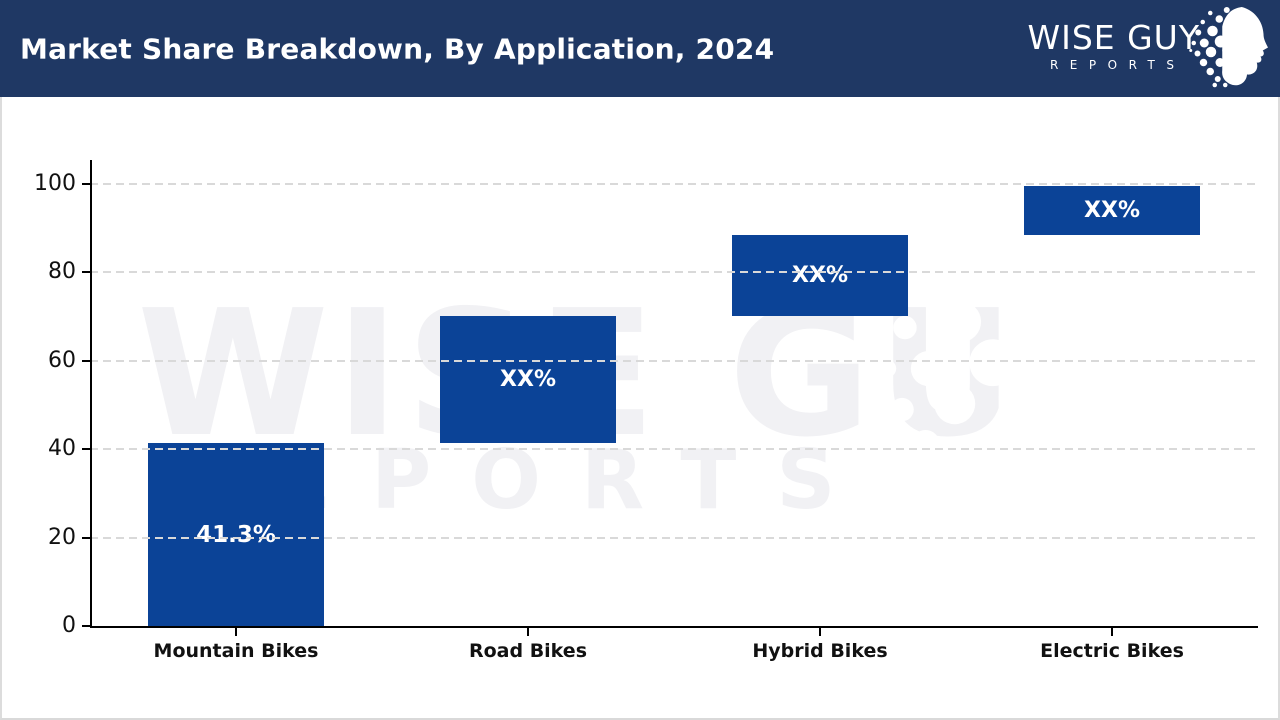 This screenshot has height=720, width=1280. What do you see at coordinates (91, 394) in the screenshot?
I see `y-axis` at bounding box center [91, 394].